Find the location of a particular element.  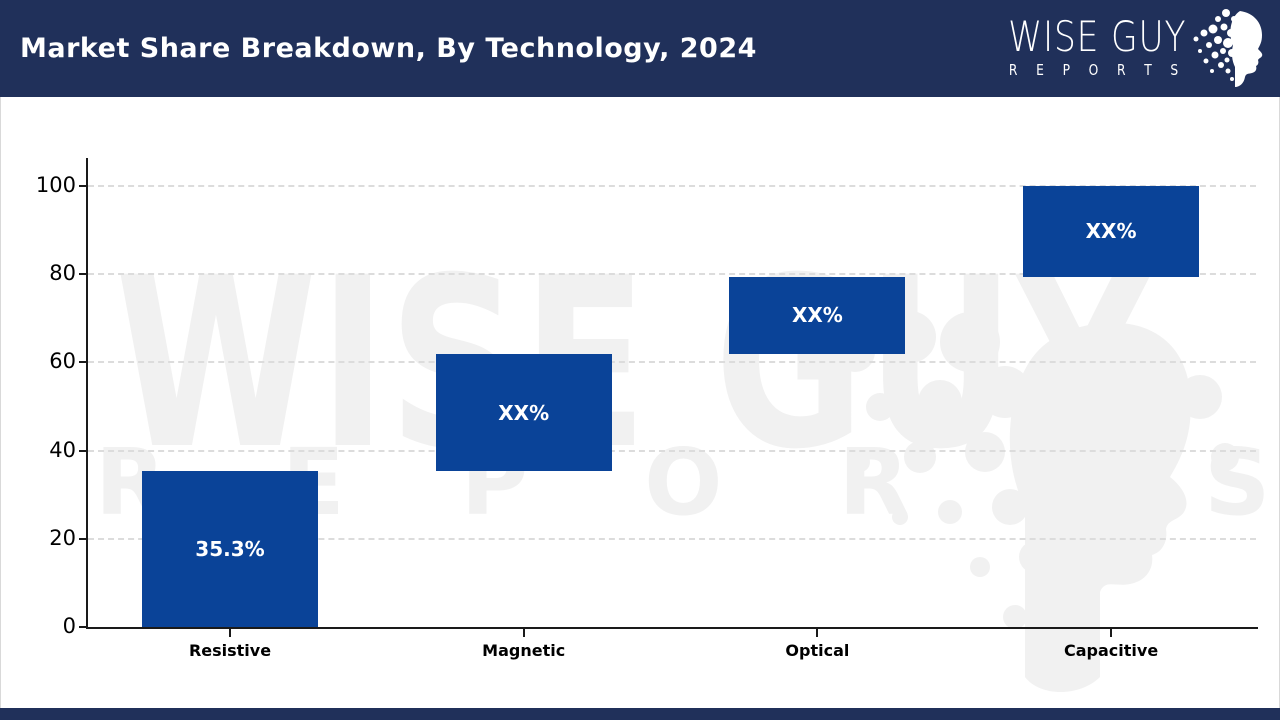

bar-optical: XX% is located at coordinates (817, 315).